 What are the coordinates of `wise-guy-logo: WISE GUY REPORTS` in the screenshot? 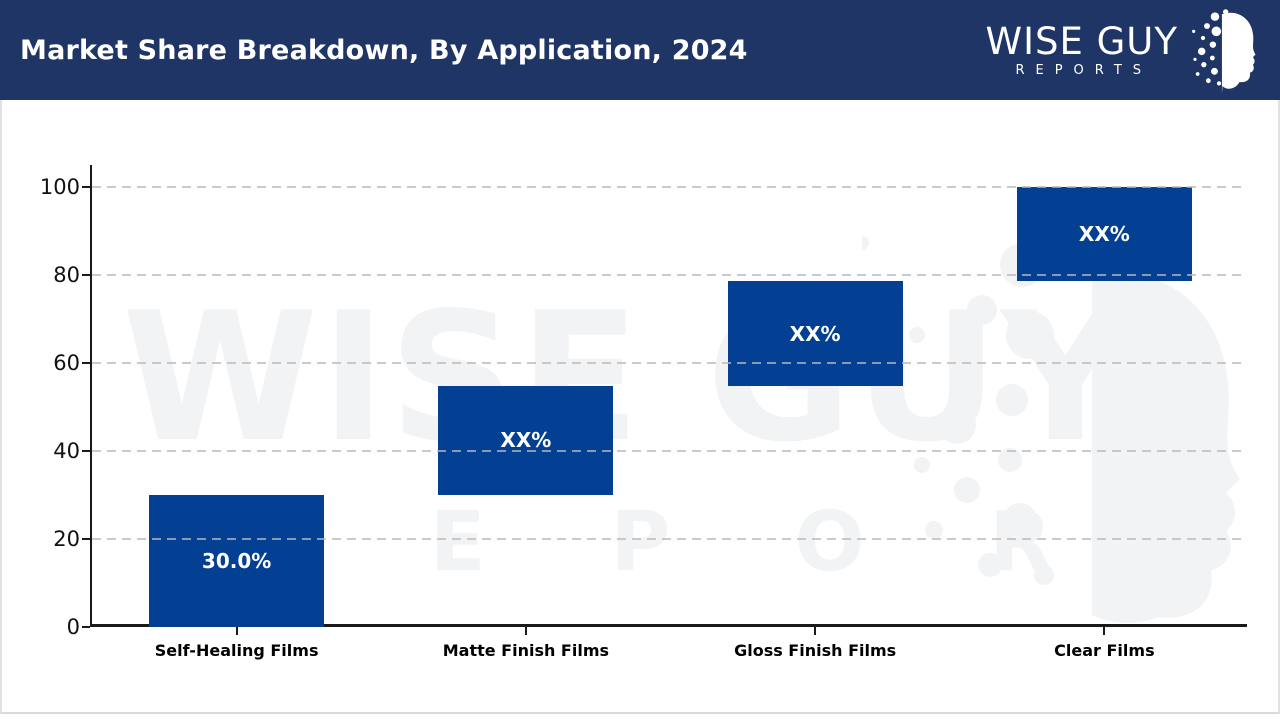 It's located at (1126, 50).